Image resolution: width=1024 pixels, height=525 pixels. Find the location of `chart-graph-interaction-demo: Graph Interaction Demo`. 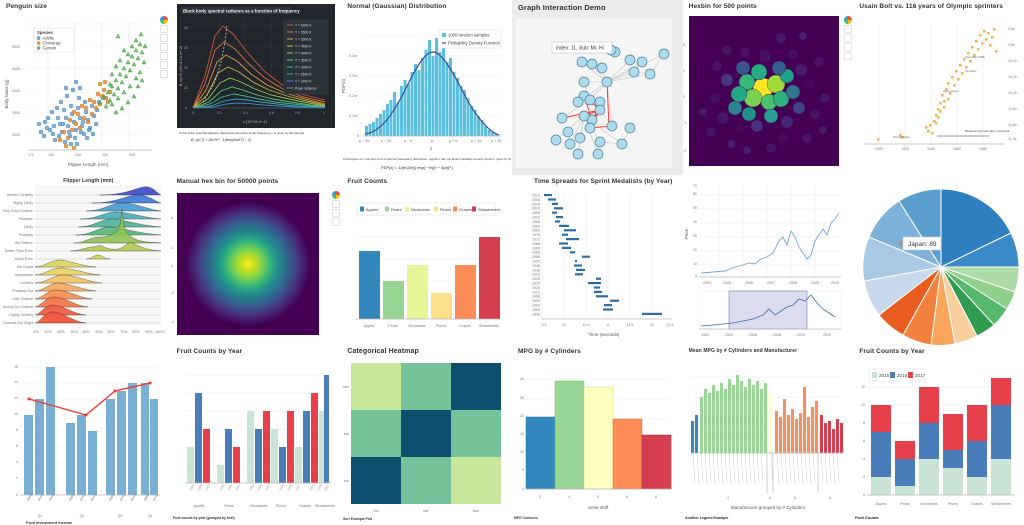

chart-graph-interaction-demo: Graph Interaction Demo is located at coordinates (597, 87).